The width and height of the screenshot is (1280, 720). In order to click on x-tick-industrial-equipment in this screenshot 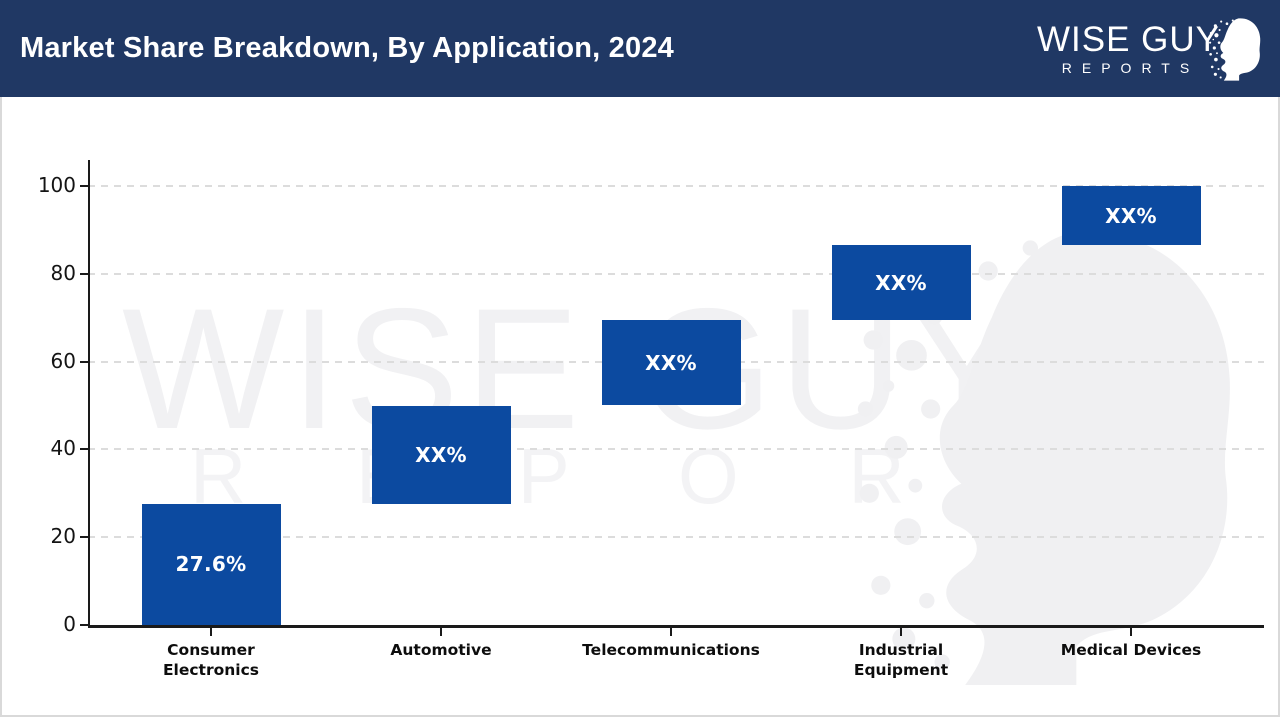, I will do `click(901, 632)`.